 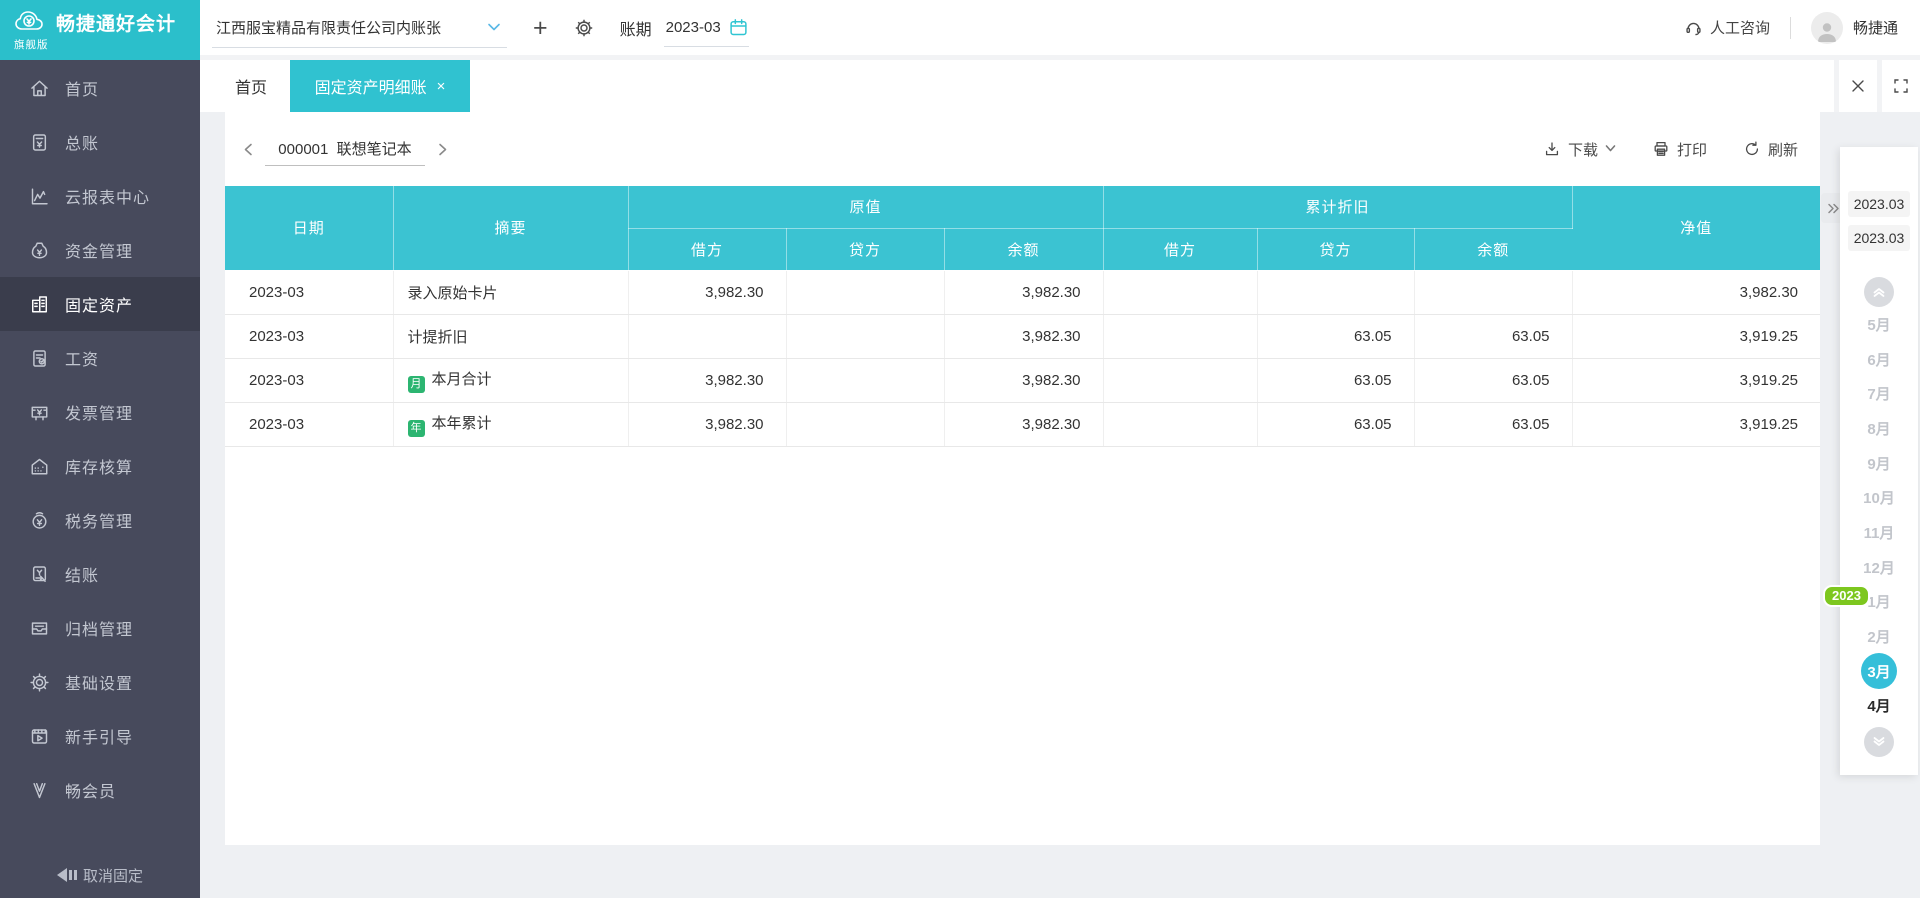 What do you see at coordinates (1338, 207) in the screenshot?
I see `col-group-depreciation: 累计折旧` at bounding box center [1338, 207].